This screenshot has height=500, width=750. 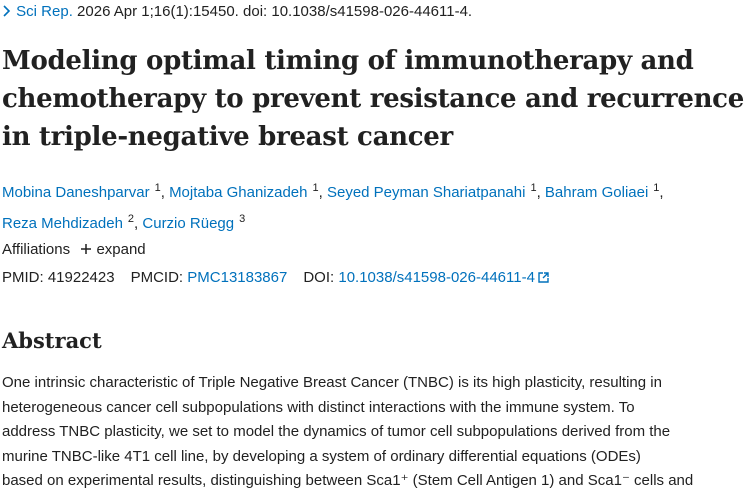 I want to click on title-line: in triple-negative breast cancer, so click(x=227, y=137).